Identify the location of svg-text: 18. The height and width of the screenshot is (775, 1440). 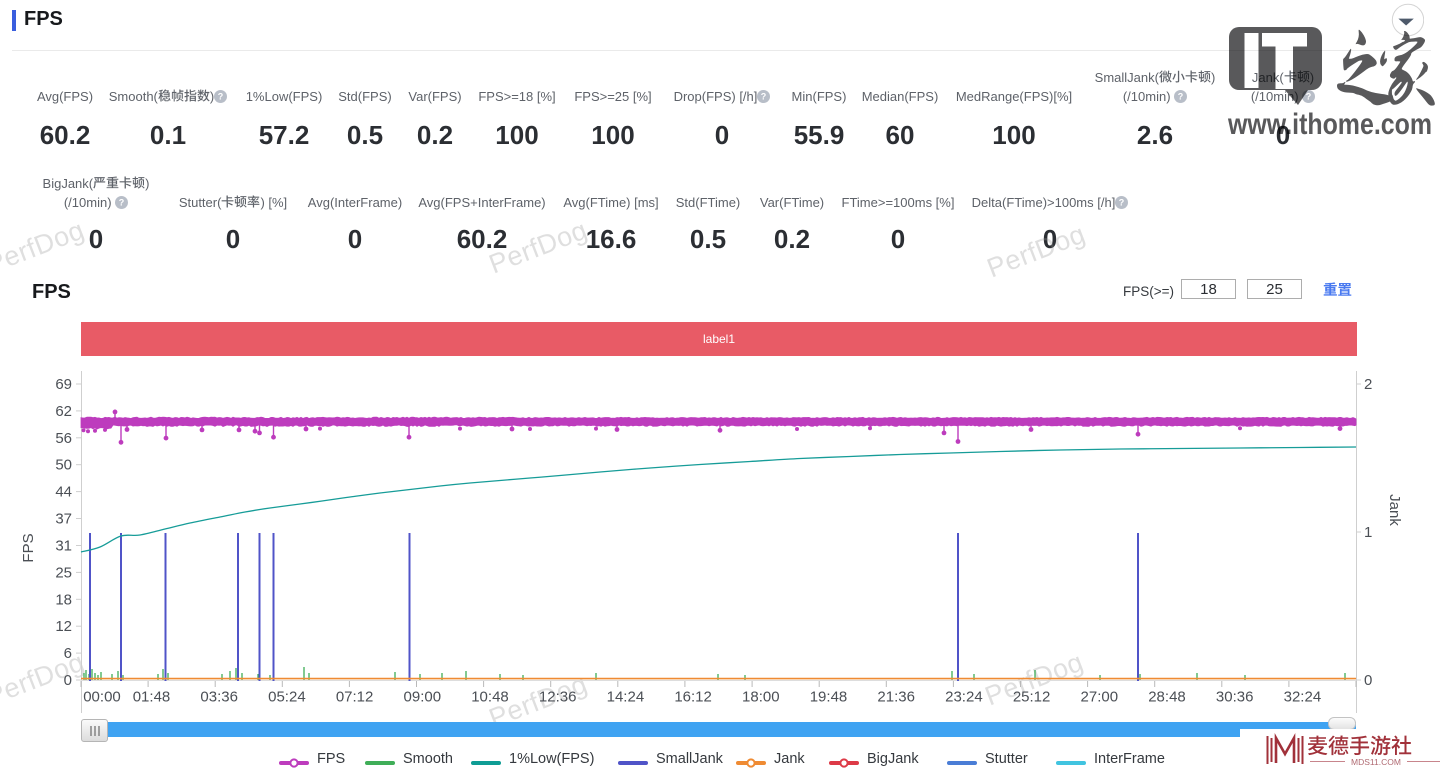
(63, 599).